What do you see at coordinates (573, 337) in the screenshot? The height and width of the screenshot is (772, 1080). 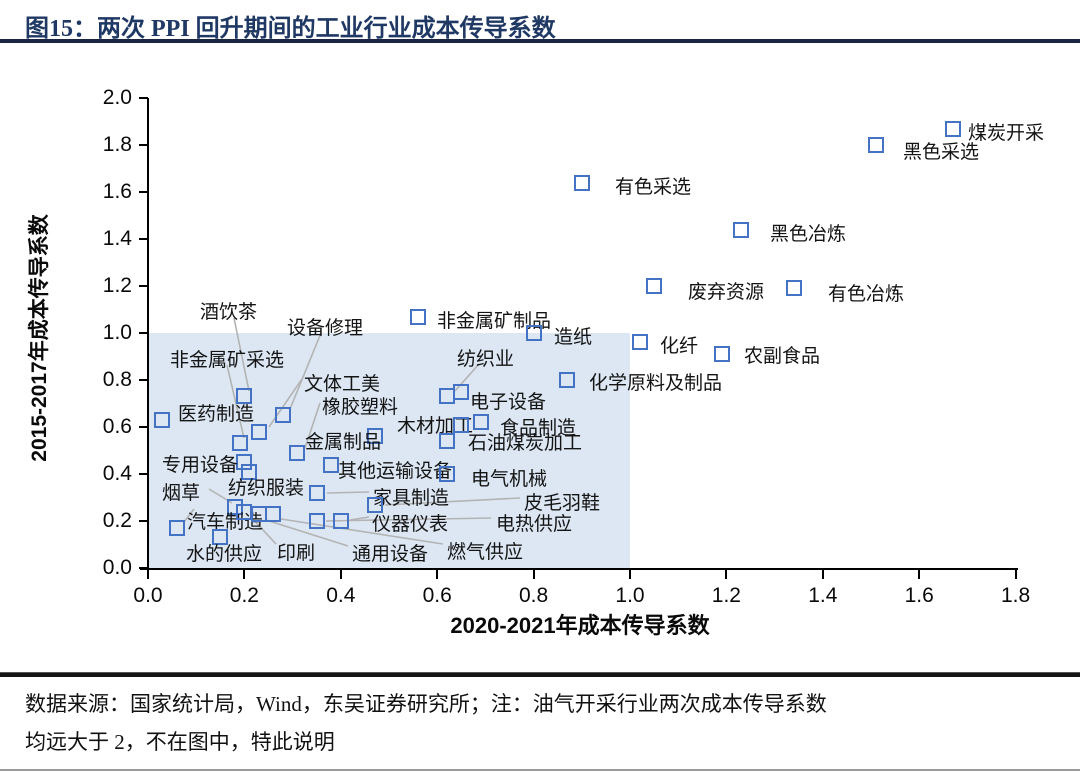 I see `point-label: 造纸` at bounding box center [573, 337].